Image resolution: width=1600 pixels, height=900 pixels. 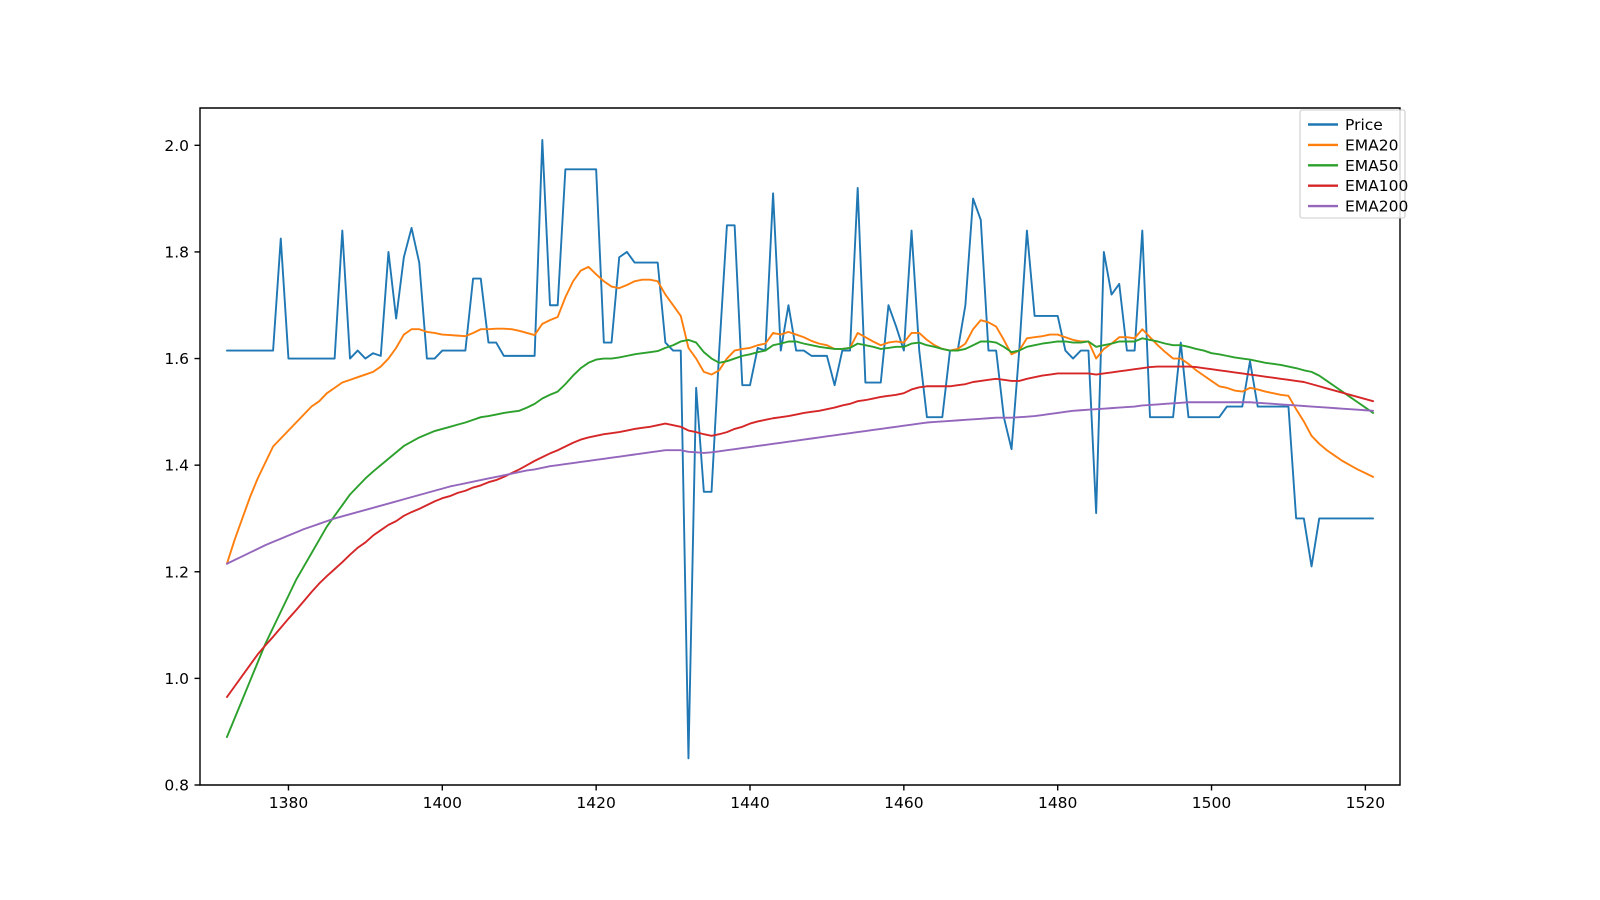 I want to click on x-tick-label: 1400, so click(x=442, y=803).